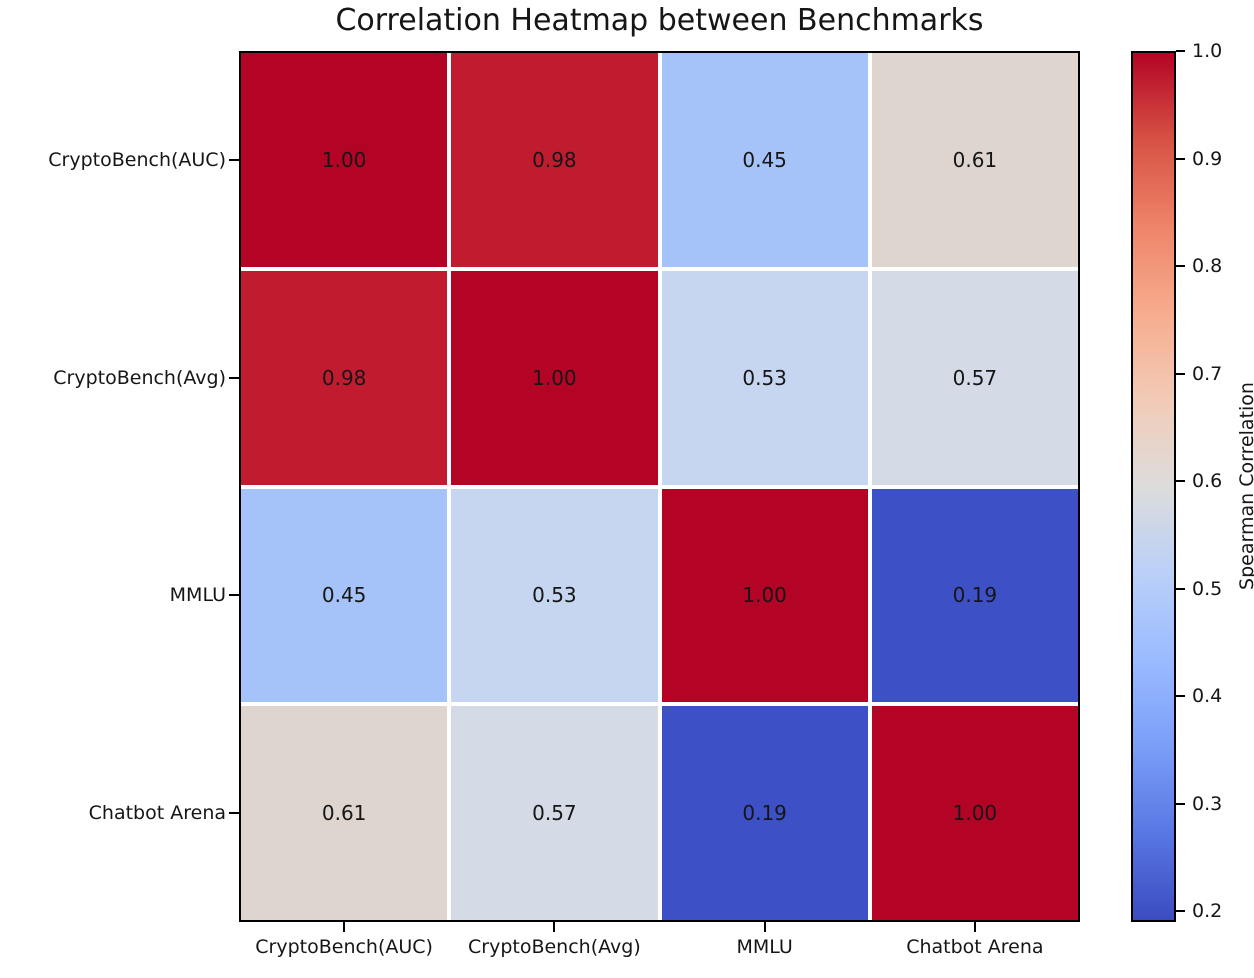  What do you see at coordinates (1207, 373) in the screenshot?
I see `colorbar-tick-label: 0.7` at bounding box center [1207, 373].